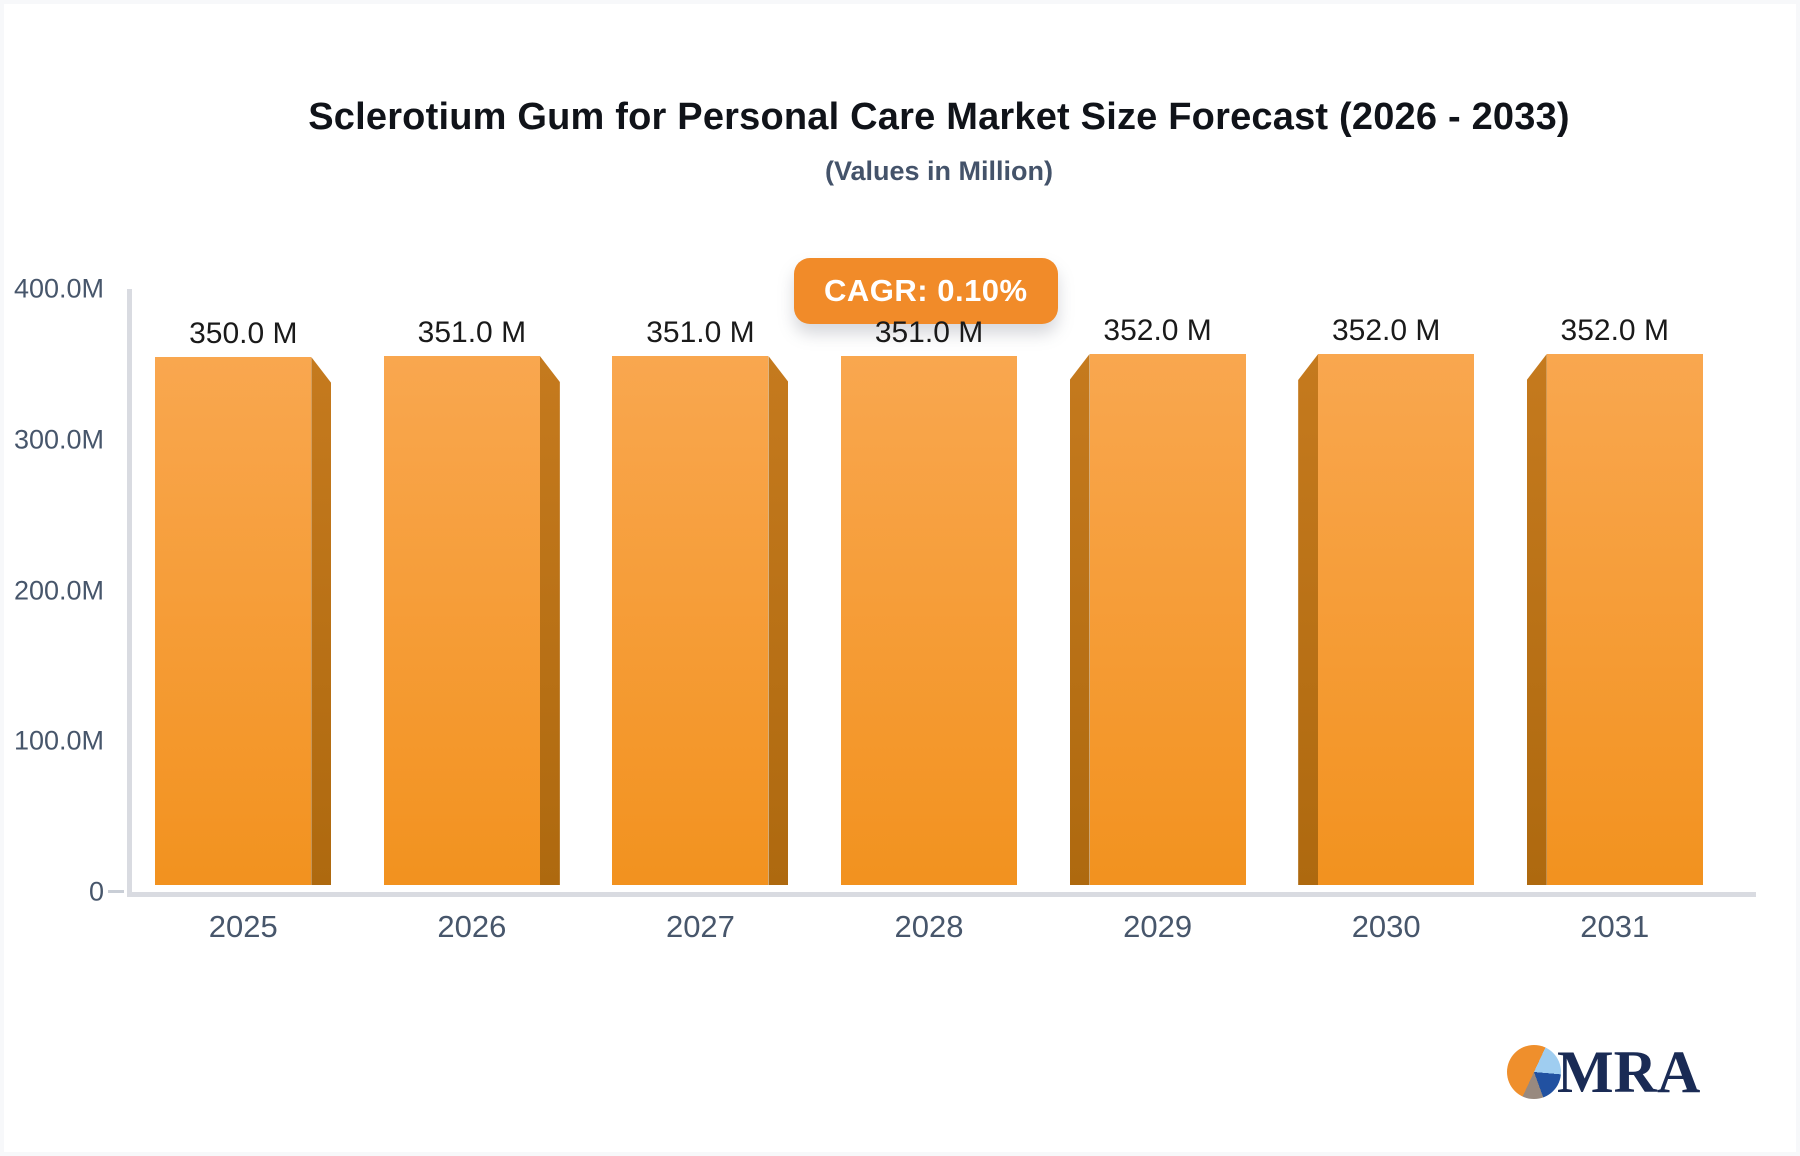 This screenshot has height=1156, width=1800. Describe the element at coordinates (1615, 926) in the screenshot. I see `x-tick-label: 2031` at that location.